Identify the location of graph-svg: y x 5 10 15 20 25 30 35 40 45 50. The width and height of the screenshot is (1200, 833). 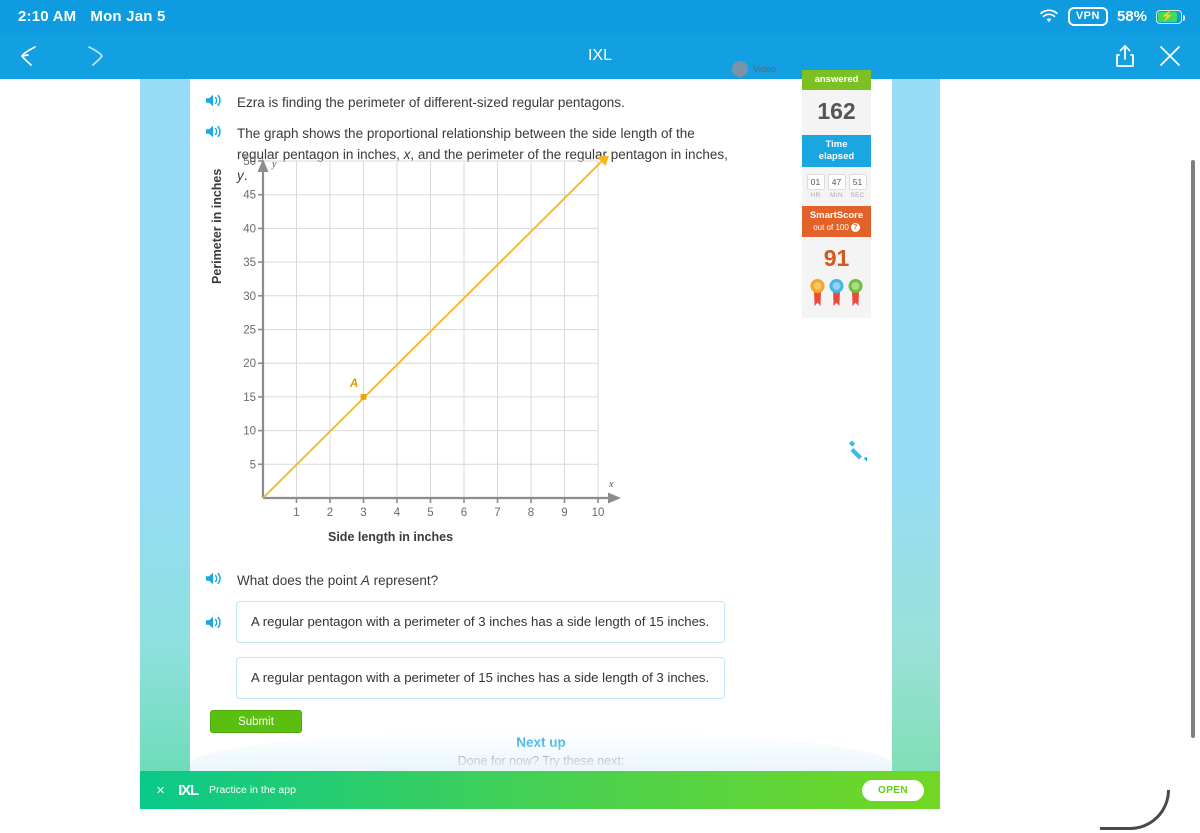
(432, 336).